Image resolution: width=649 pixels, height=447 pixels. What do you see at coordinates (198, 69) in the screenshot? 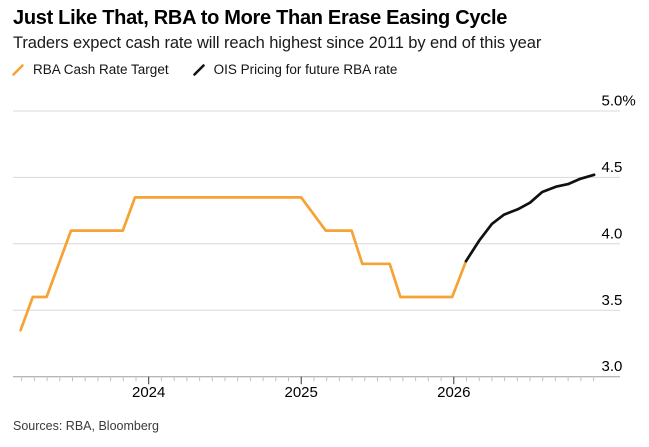
I see `black-line-swatch-icon` at bounding box center [198, 69].